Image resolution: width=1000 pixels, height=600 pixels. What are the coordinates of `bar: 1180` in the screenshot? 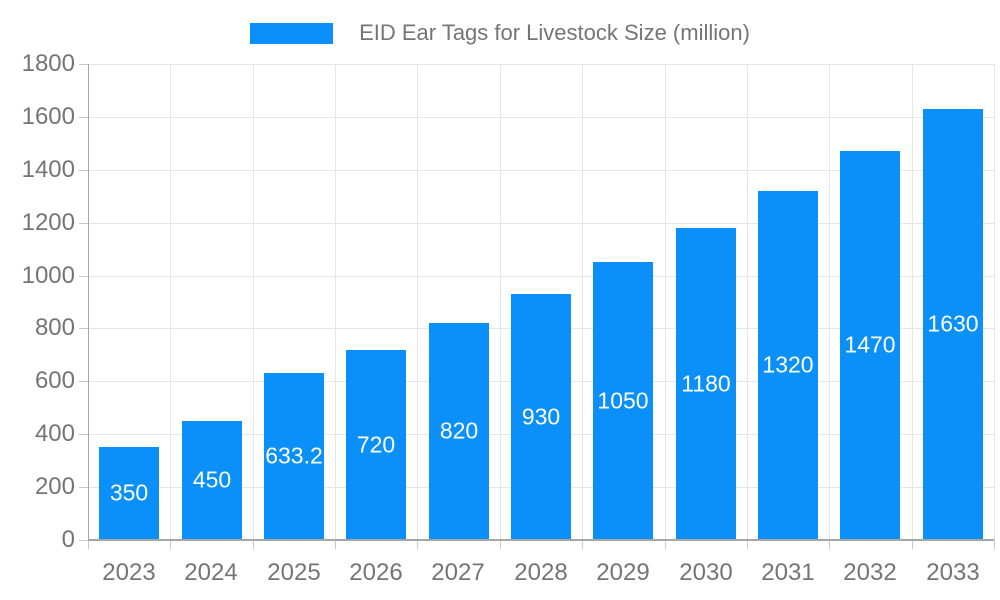 It's located at (706, 383).